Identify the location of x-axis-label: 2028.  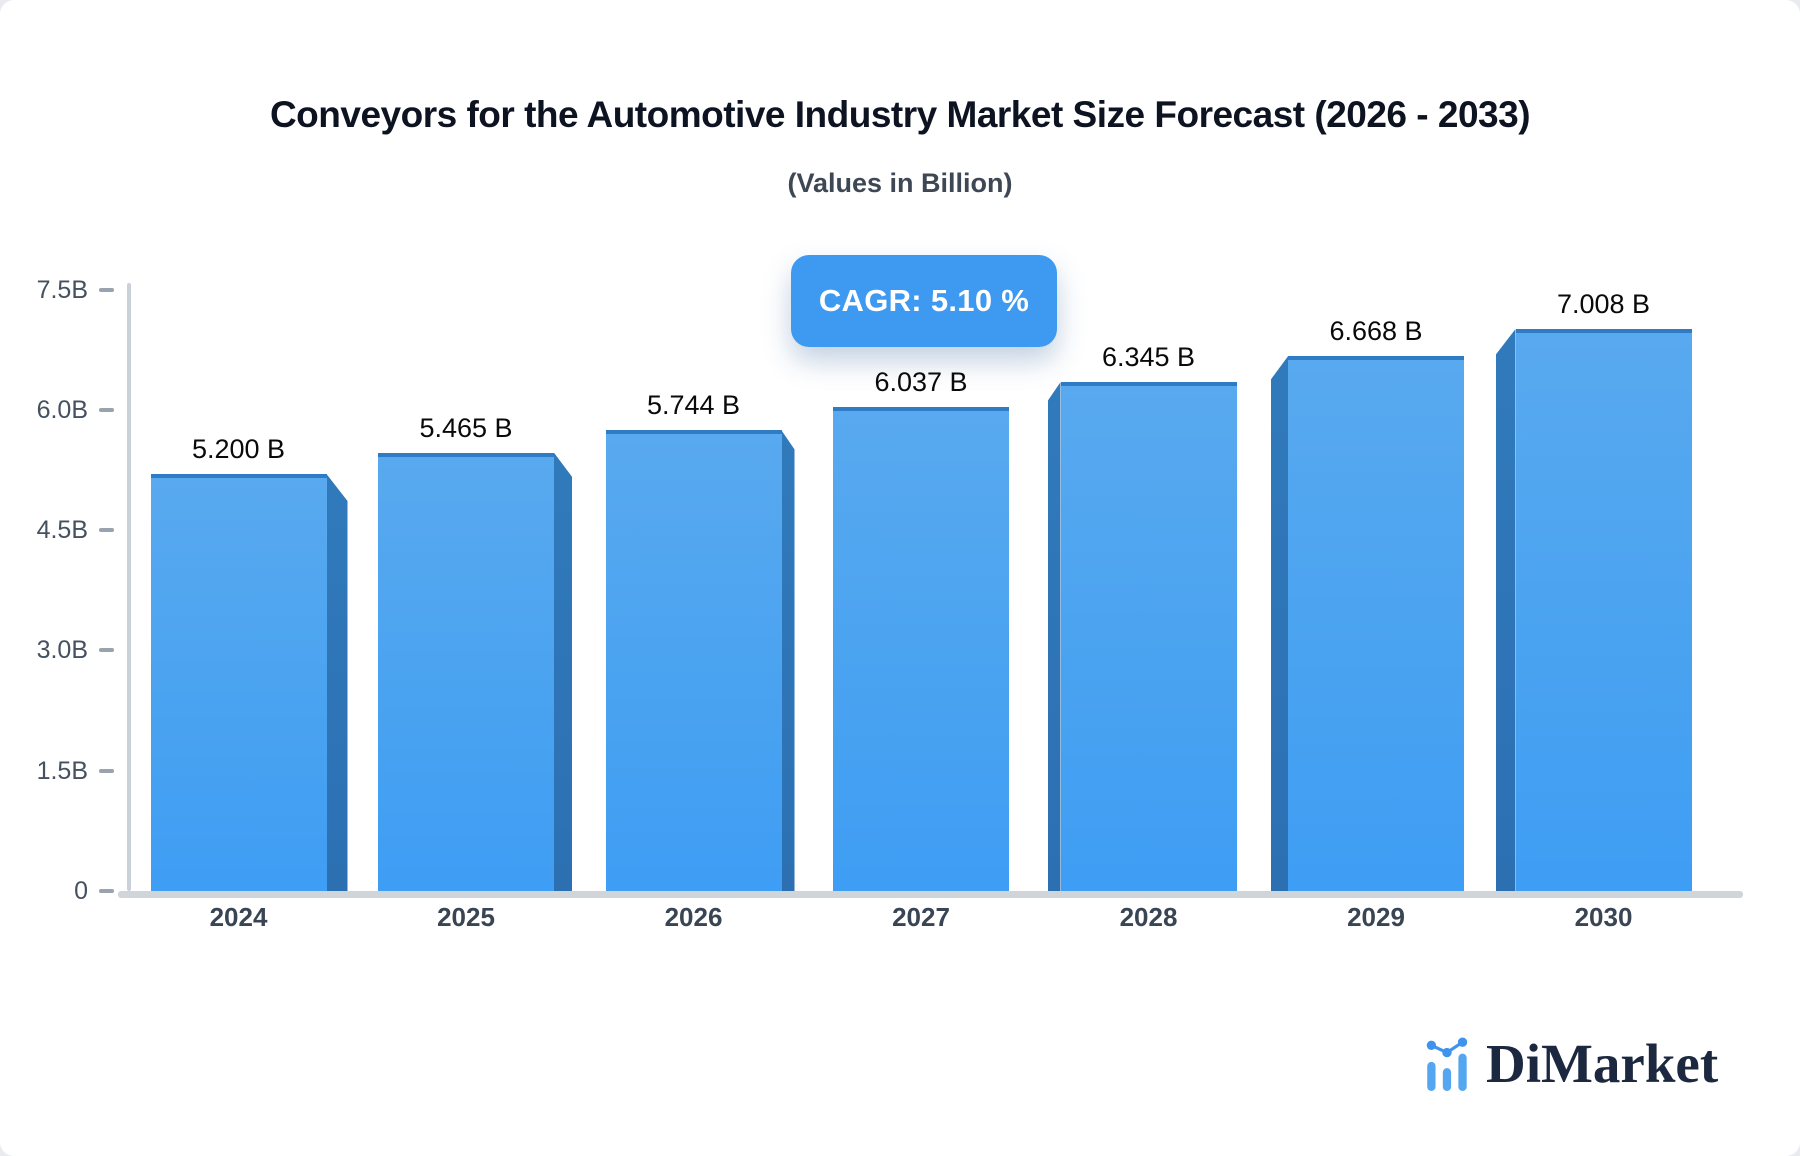
(1148, 917).